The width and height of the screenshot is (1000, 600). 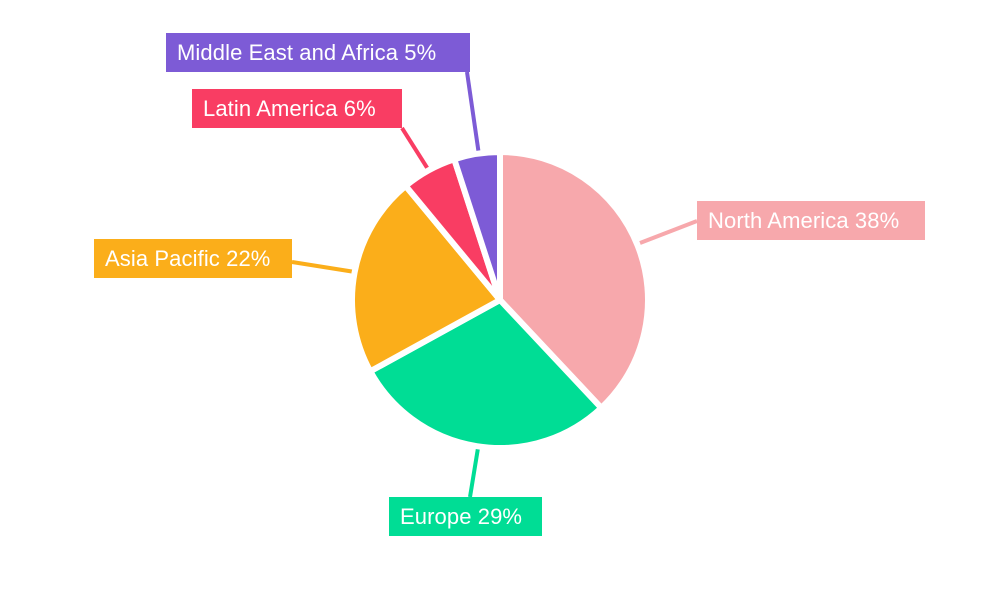 What do you see at coordinates (574, 280) in the screenshot?
I see `pie-slice-north-america` at bounding box center [574, 280].